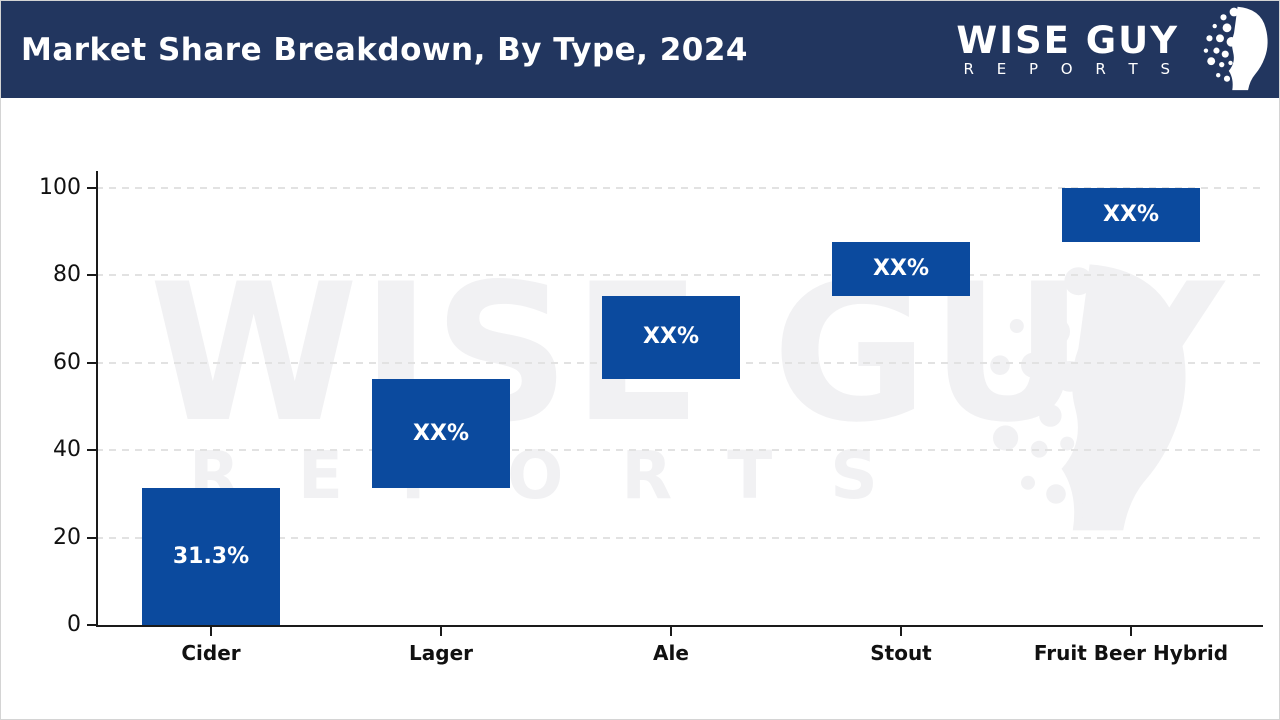  Describe the element at coordinates (1227, 50) in the screenshot. I see `dotted-head-profile-icon` at that location.